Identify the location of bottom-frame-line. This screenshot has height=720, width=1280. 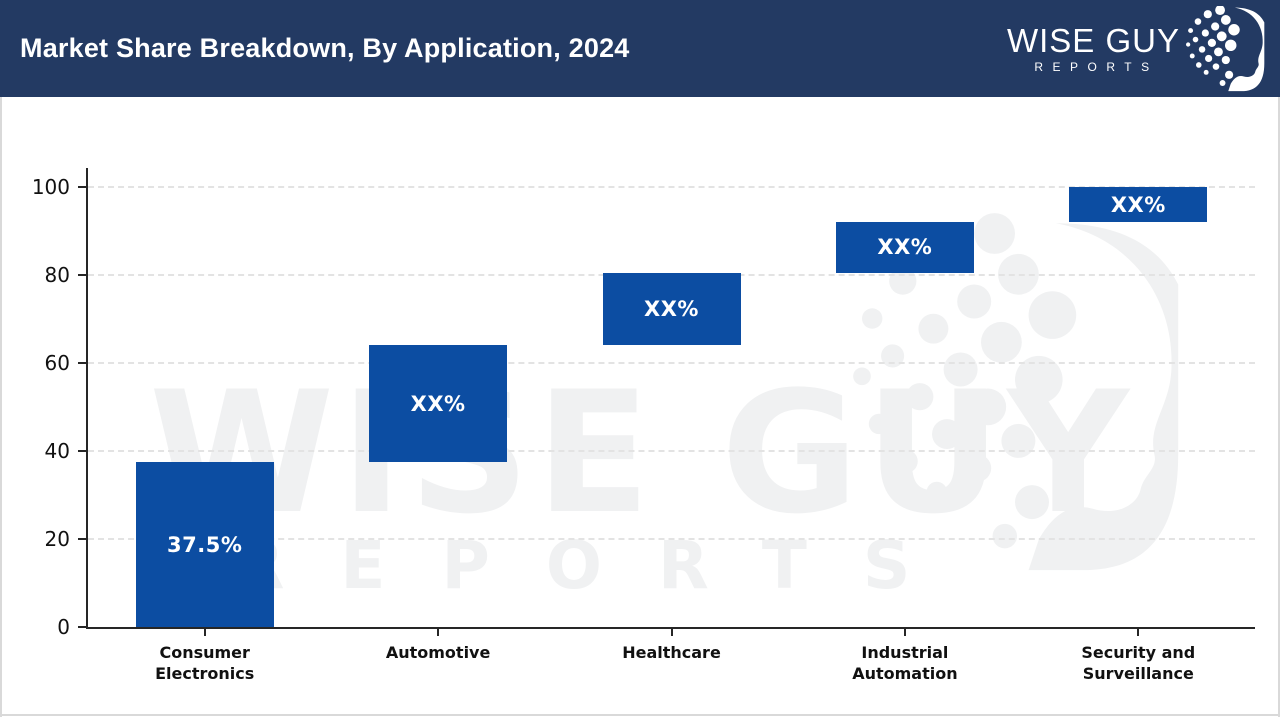
(640, 715).